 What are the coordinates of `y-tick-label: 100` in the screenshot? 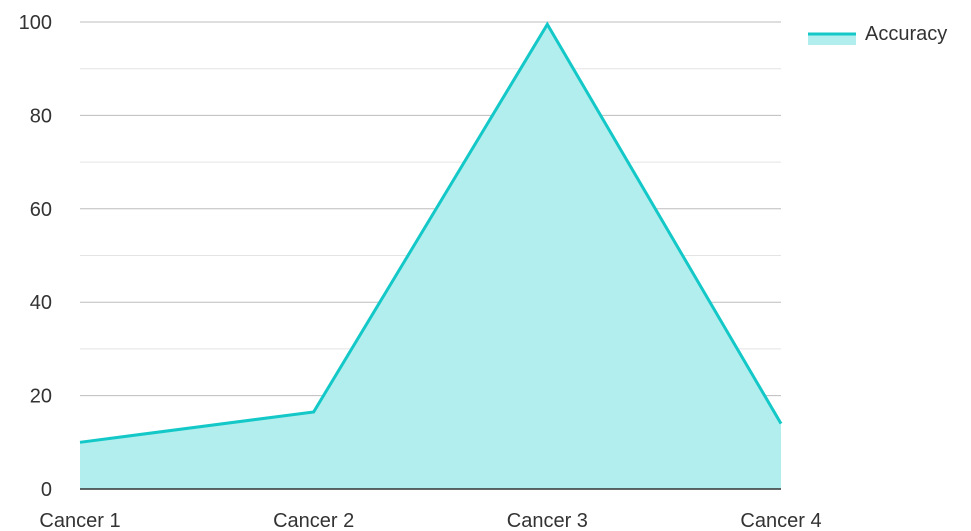 It's located at (35, 23).